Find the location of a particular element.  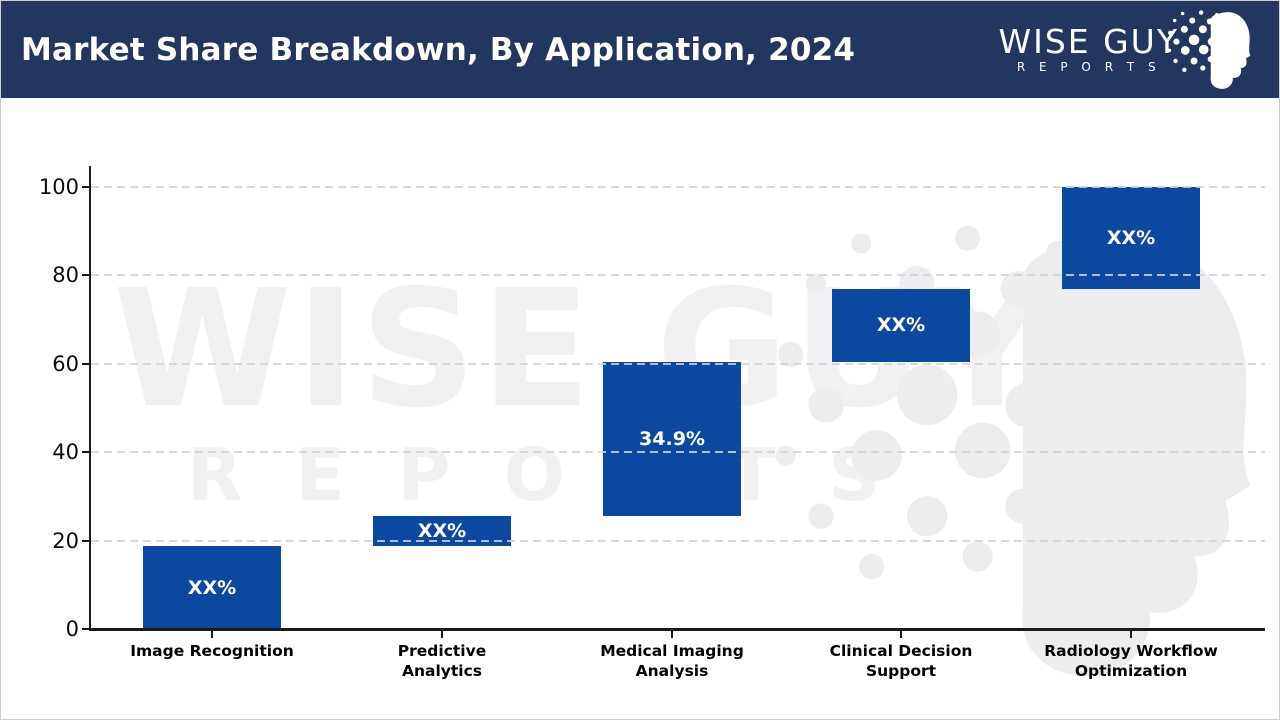

waterfall-bar: 34.9% is located at coordinates (672, 438).